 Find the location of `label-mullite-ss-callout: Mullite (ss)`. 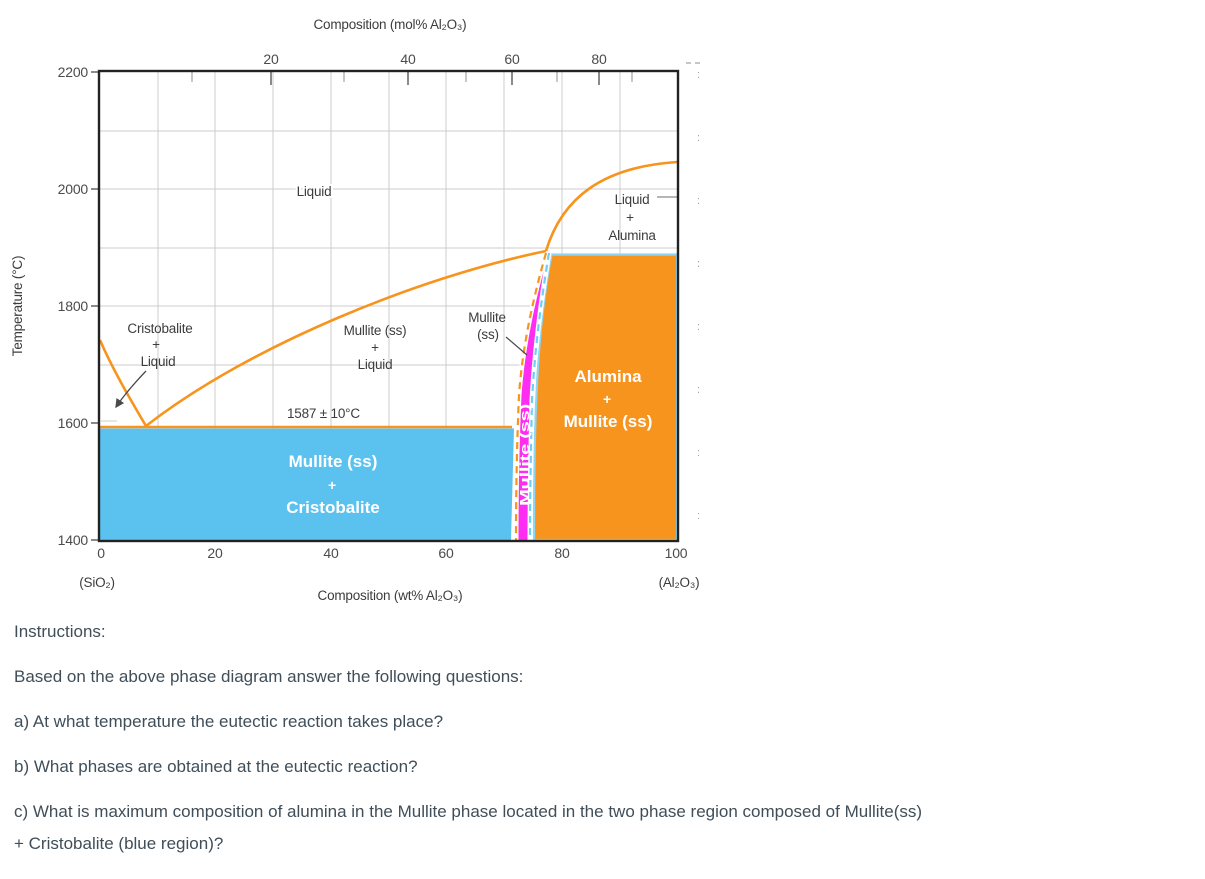

label-mullite-ss-callout: Mullite (ss) is located at coordinates (498, 333).